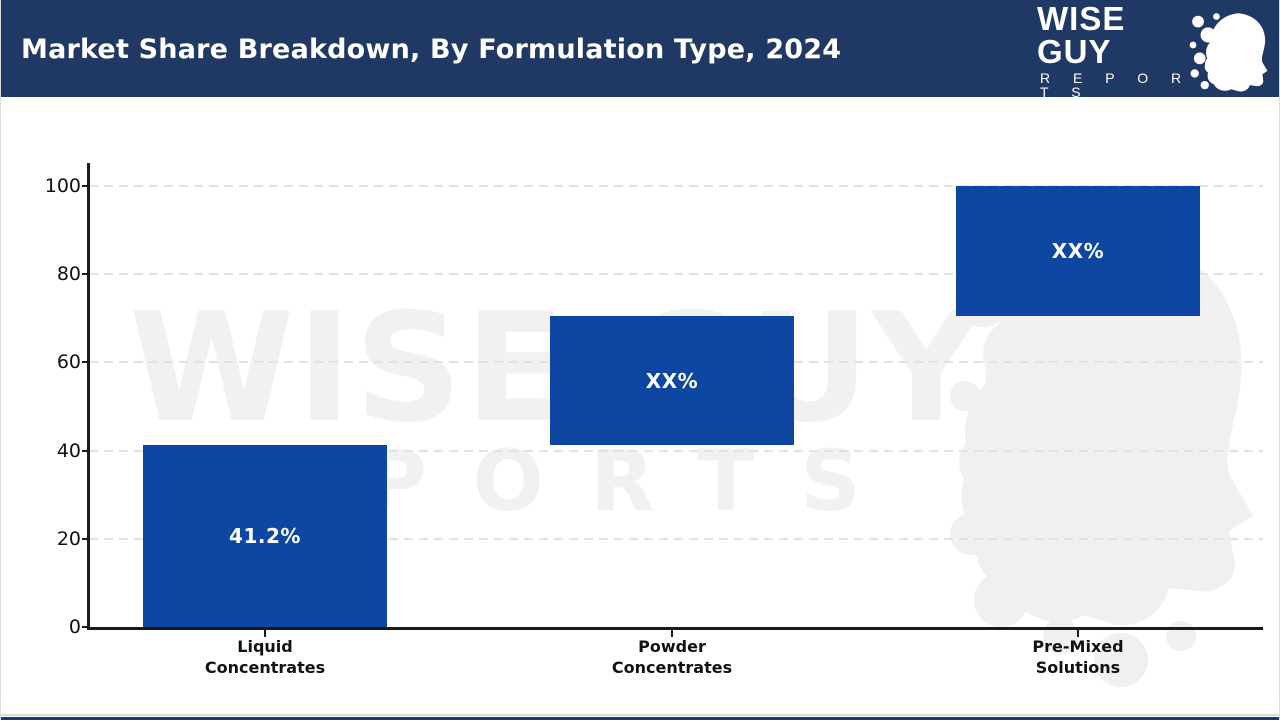  Describe the element at coordinates (62, 186) in the screenshot. I see `y-tick-label: 100` at that location.